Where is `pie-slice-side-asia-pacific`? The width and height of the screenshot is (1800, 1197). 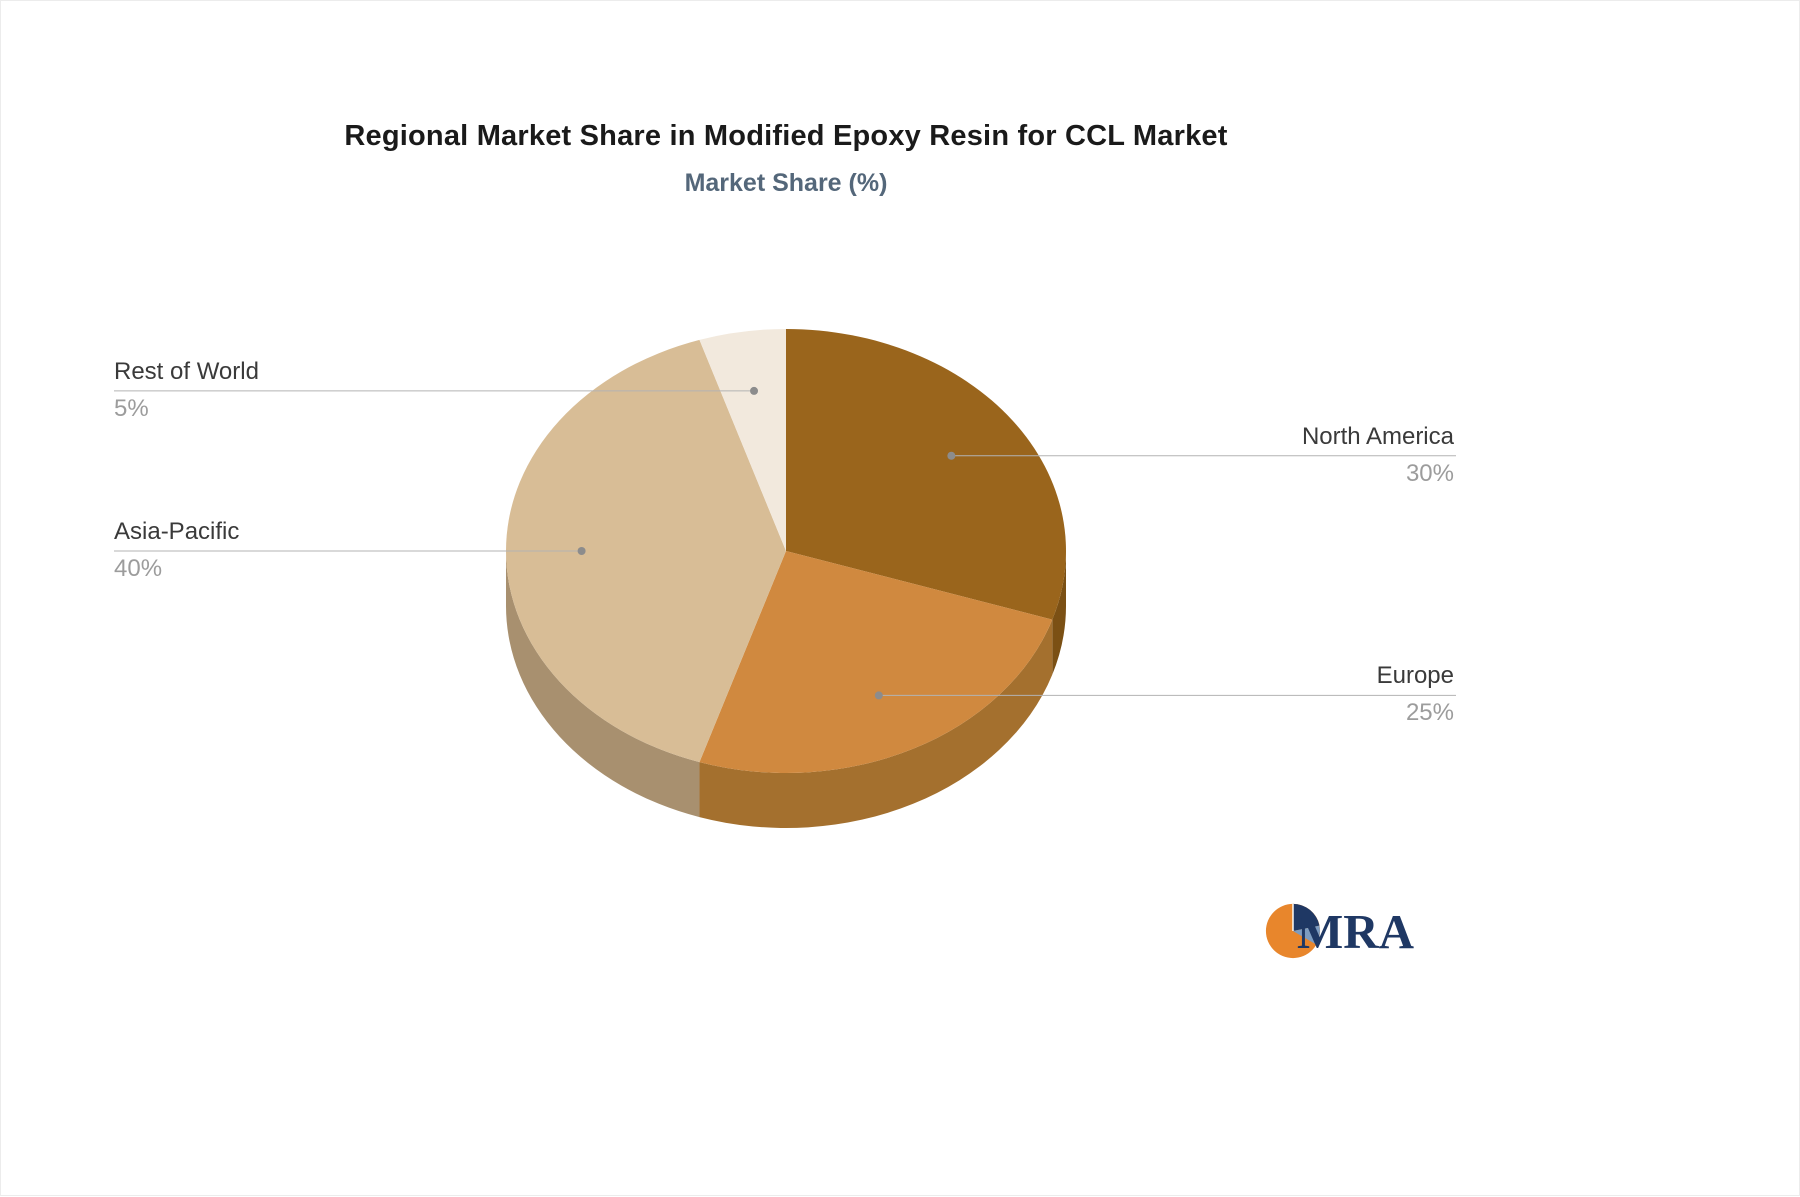
pie-slice-side-asia-pacific is located at coordinates (603, 684).